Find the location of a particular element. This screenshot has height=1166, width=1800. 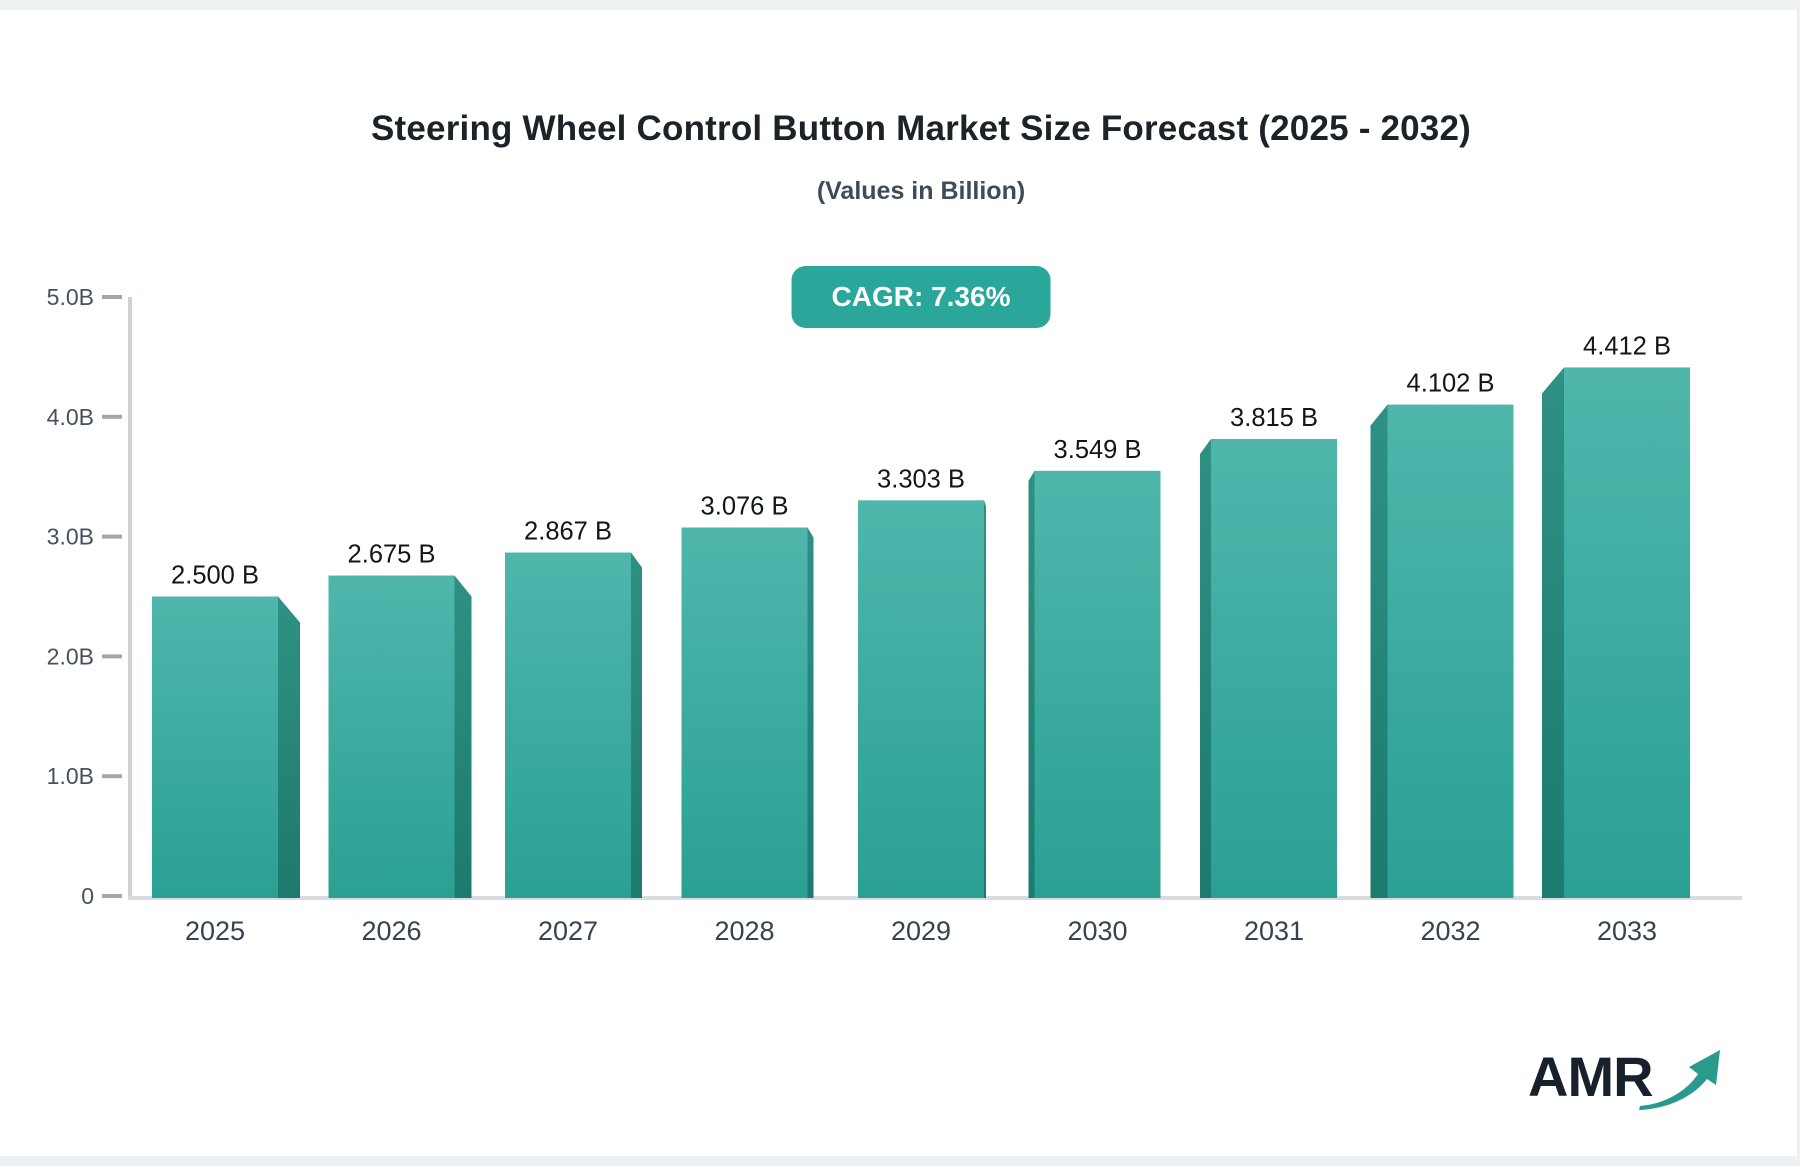

bar-group: 2.675 B 2026 is located at coordinates (400, 743).